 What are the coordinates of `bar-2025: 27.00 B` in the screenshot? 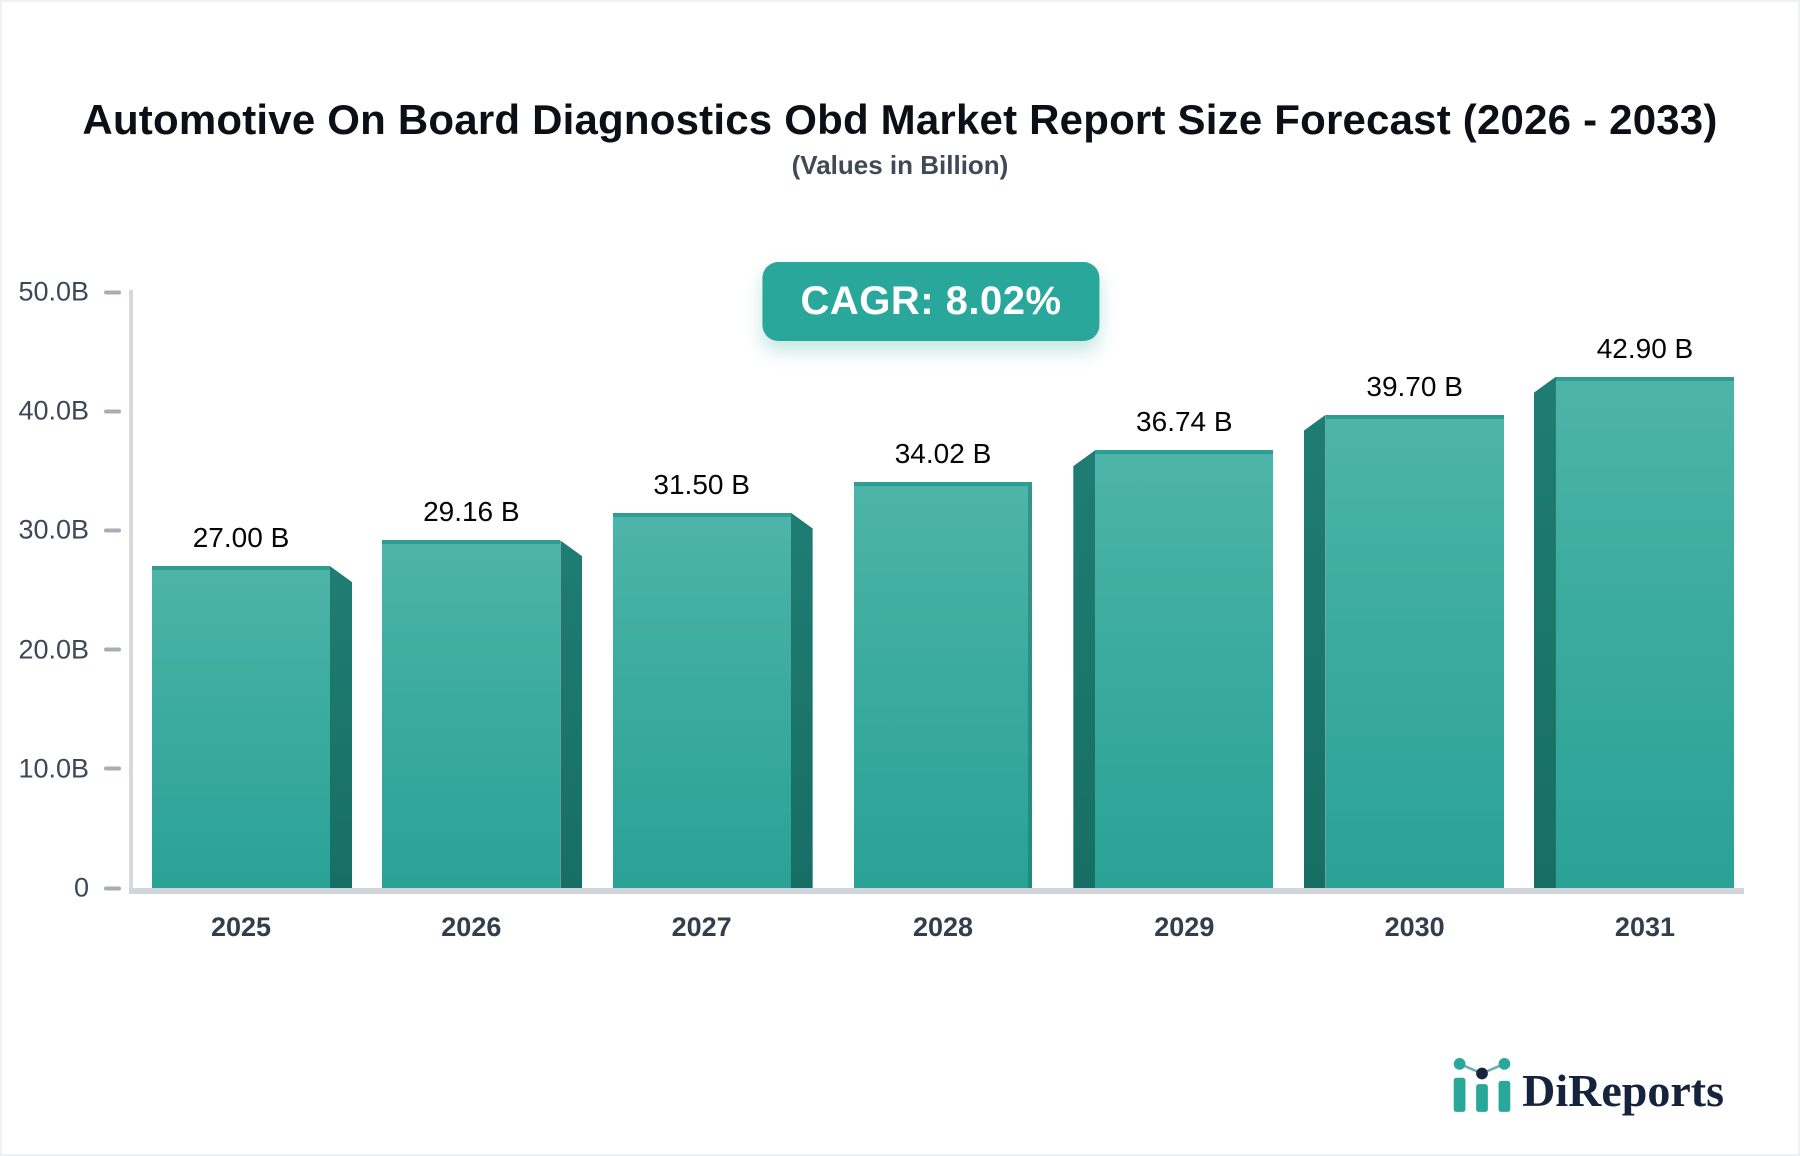 It's located at (252, 705).